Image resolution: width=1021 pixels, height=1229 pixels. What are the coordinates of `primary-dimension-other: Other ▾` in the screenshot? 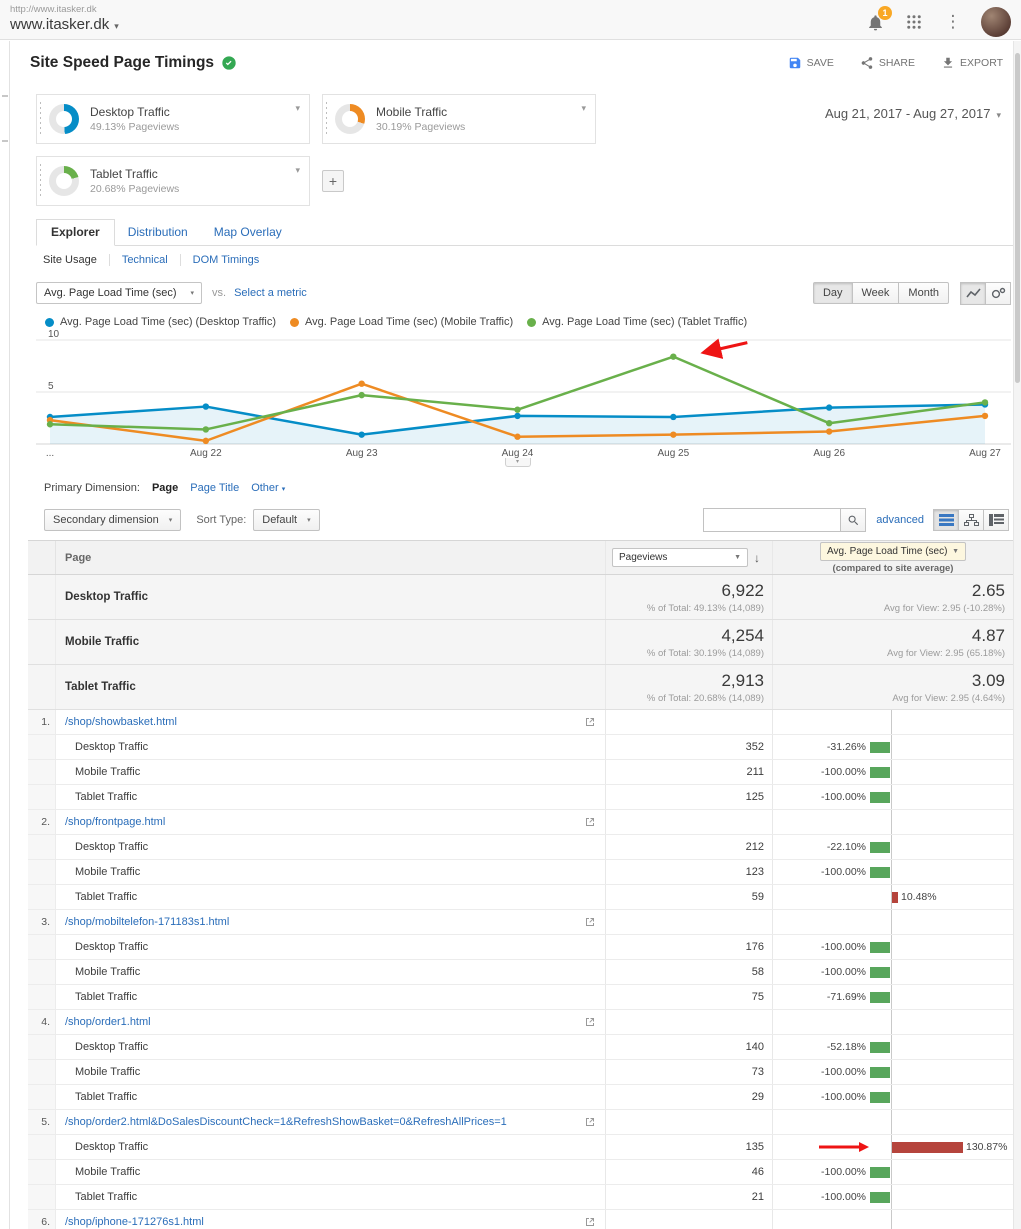 It's located at (268, 488).